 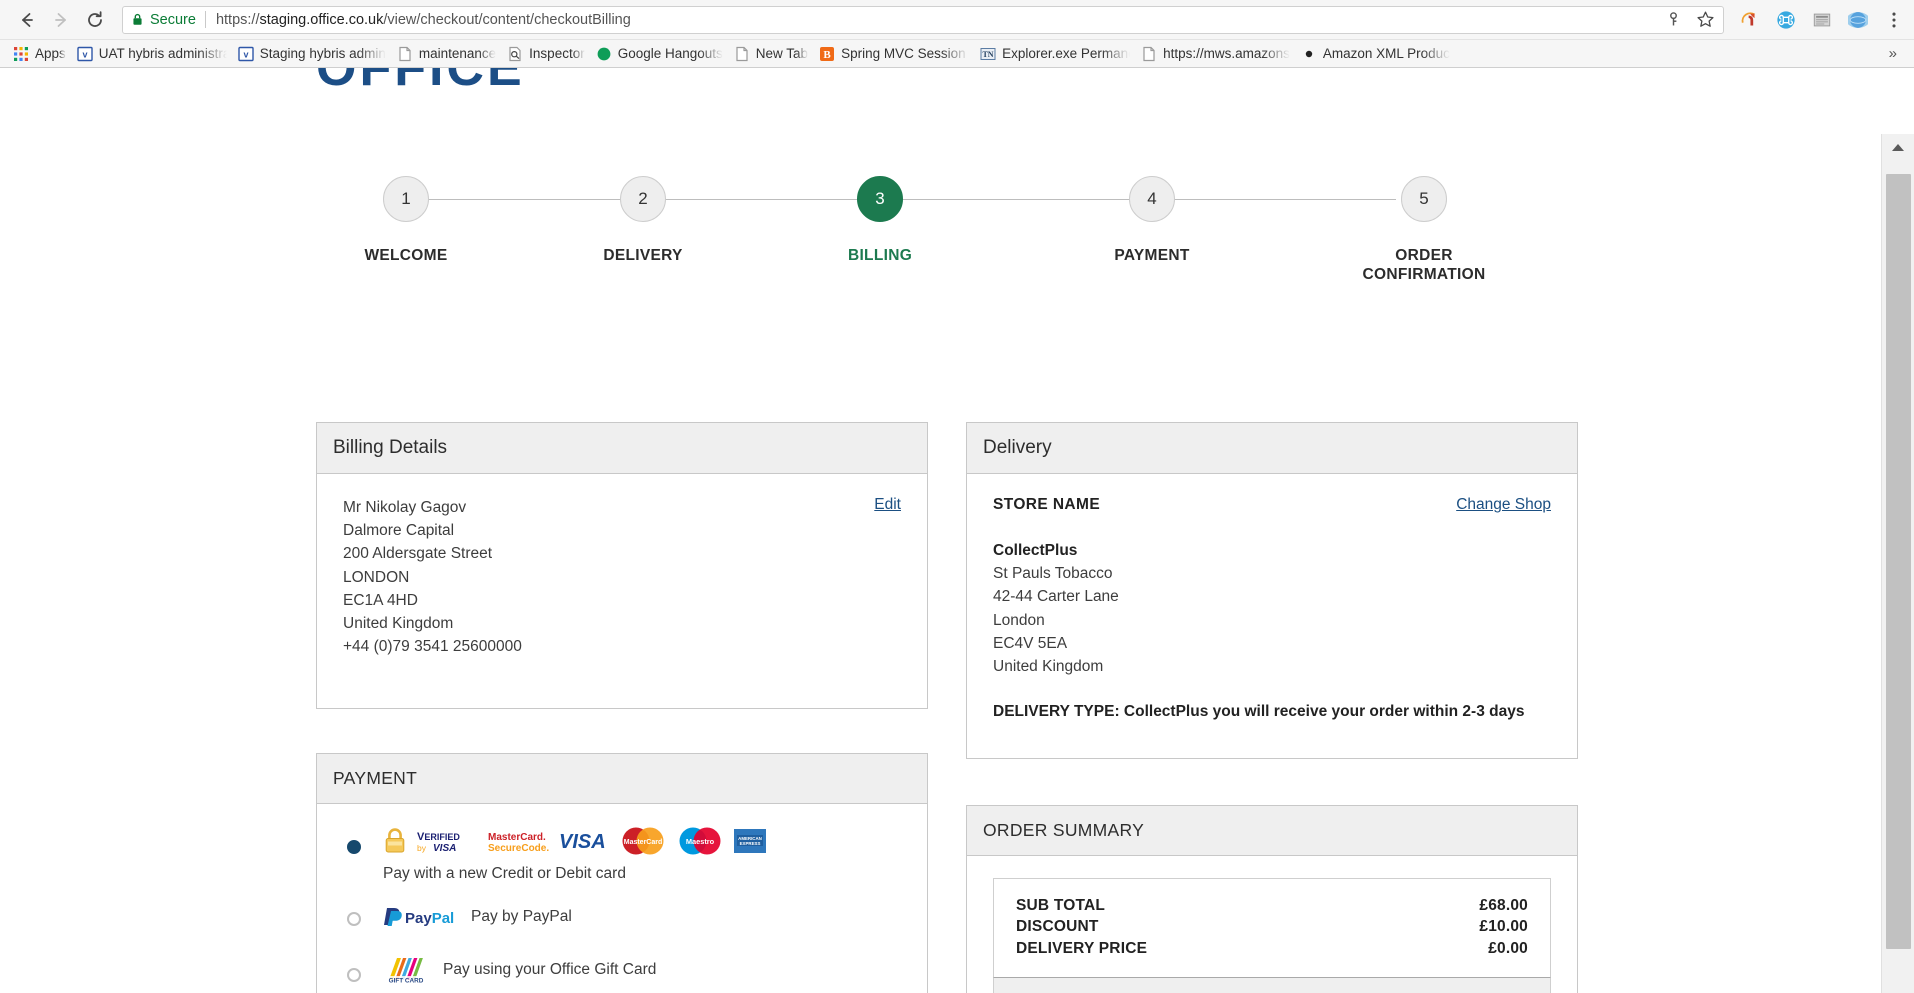 I want to click on change-shop-link: Change Shop, so click(x=1503, y=504).